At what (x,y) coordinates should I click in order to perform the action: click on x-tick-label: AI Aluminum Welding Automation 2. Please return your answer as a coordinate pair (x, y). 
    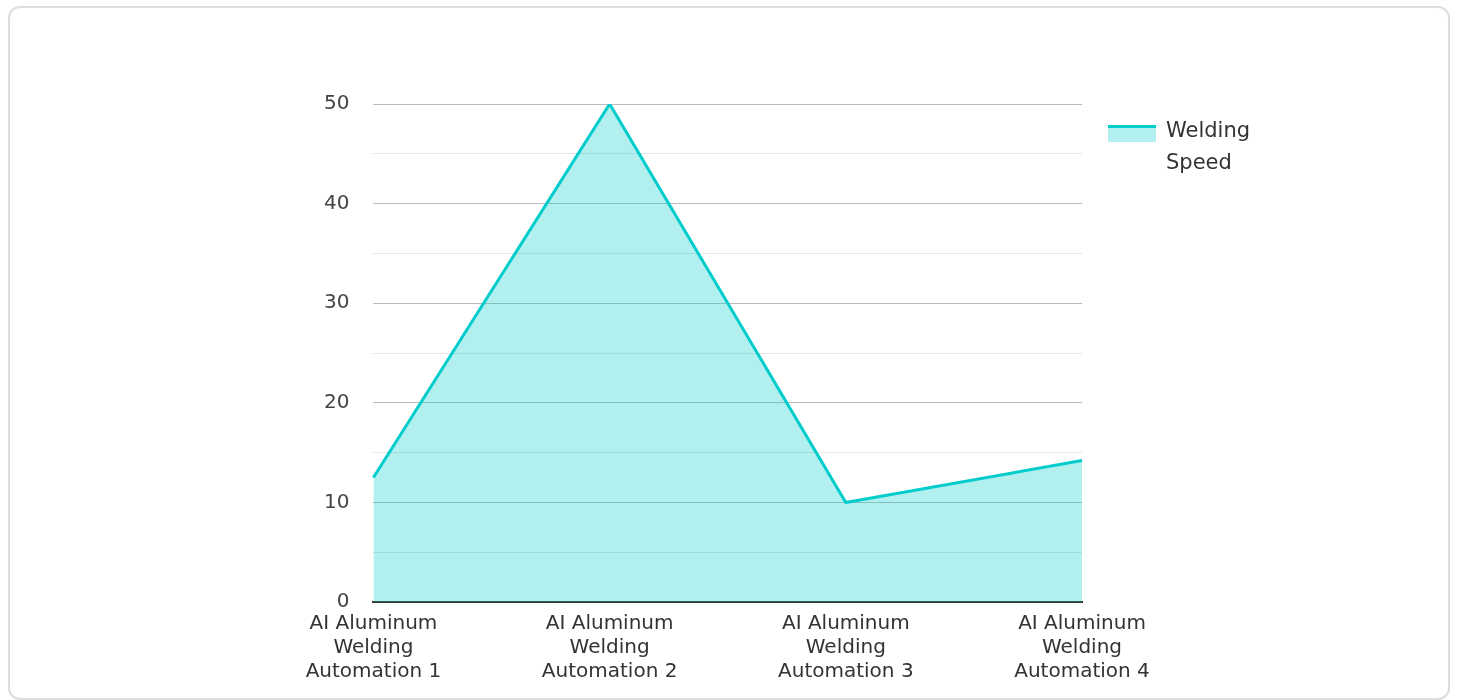
    Looking at the image, I should click on (609, 646).